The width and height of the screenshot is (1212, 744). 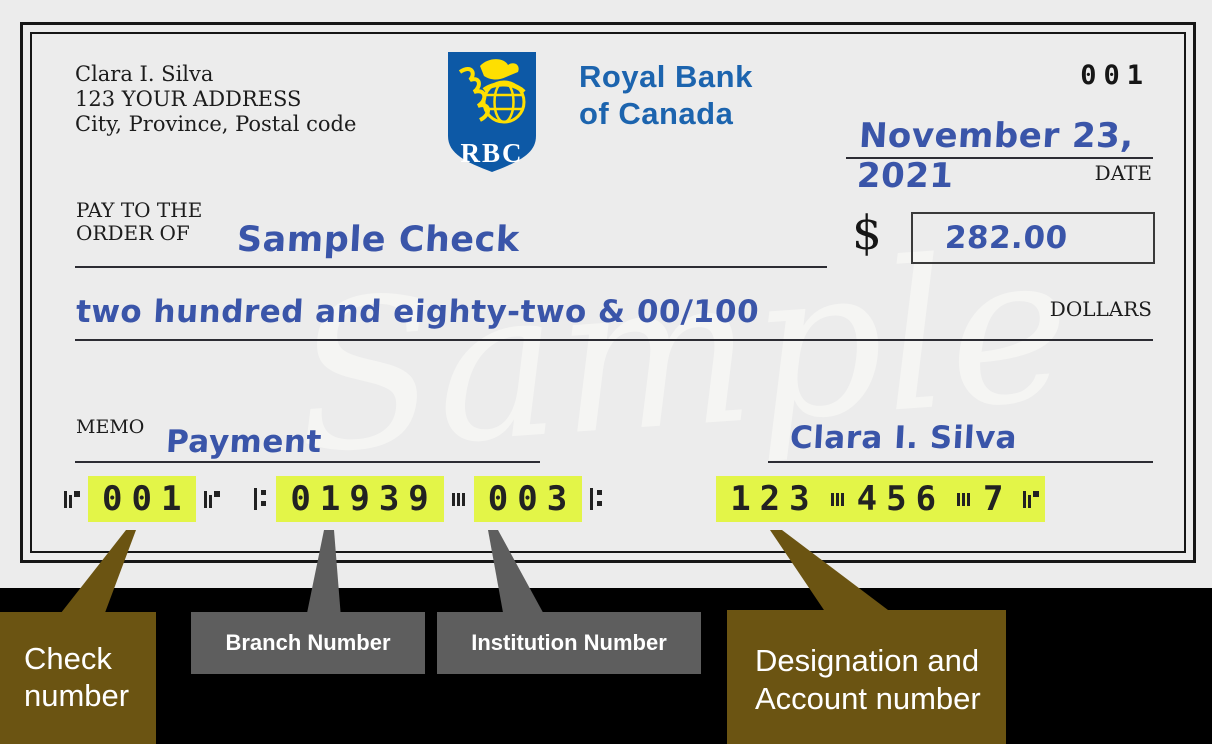 I want to click on pay-to-label: PAY TO THE ORDER OF, so click(x=139, y=222).